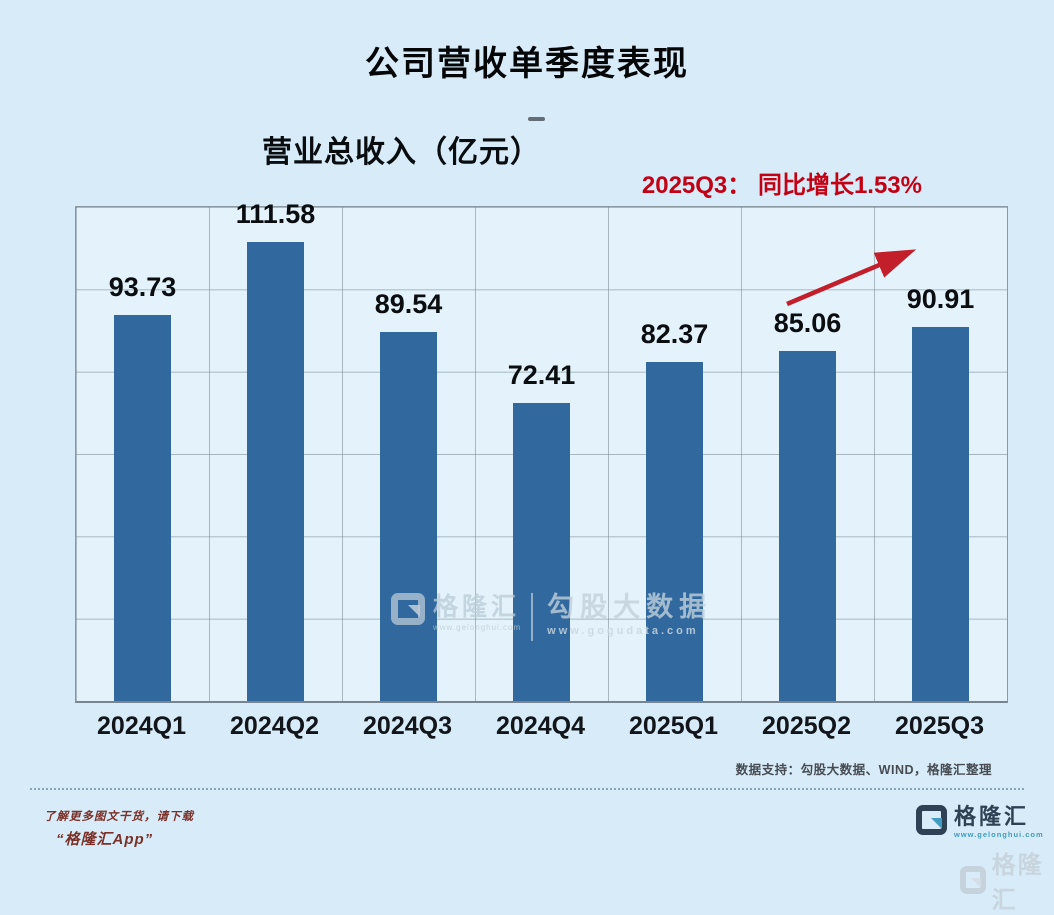 Image resolution: width=1054 pixels, height=915 pixels. I want to click on x-axis-label: 2025Q2, so click(806, 726).